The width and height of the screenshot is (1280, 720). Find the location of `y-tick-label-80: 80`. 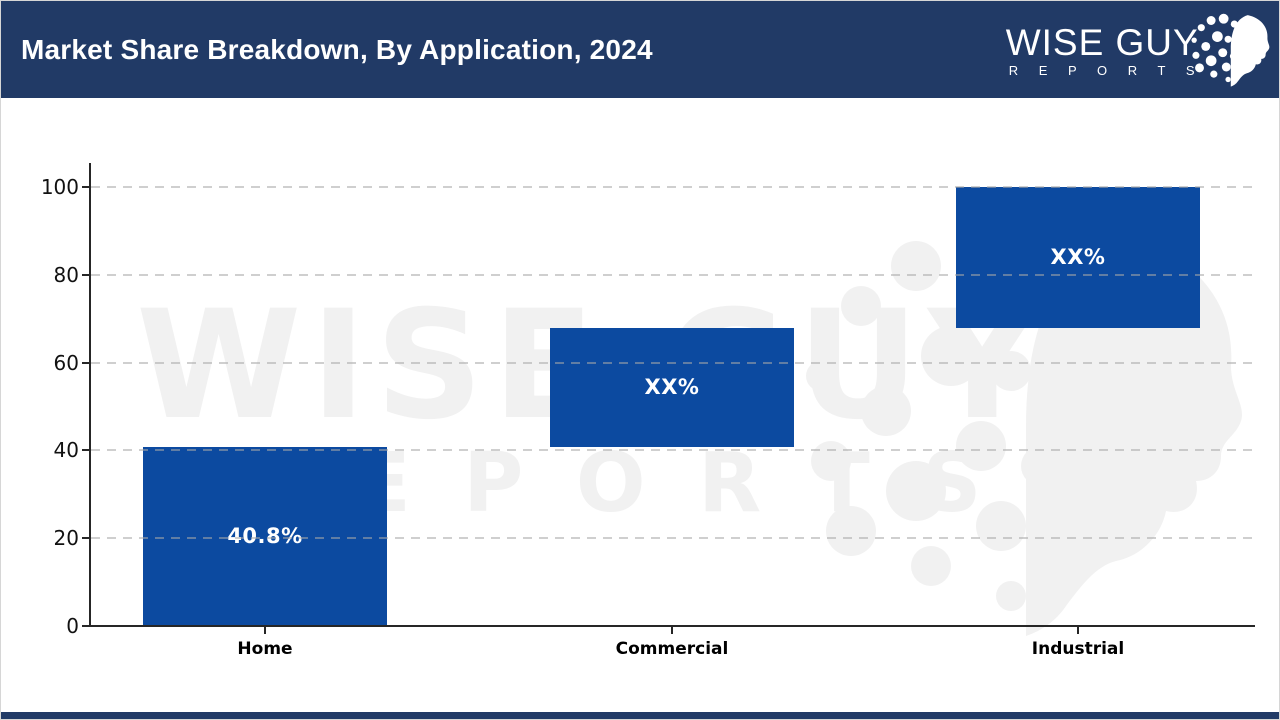

y-tick-label-80: 80 is located at coordinates (66, 274).